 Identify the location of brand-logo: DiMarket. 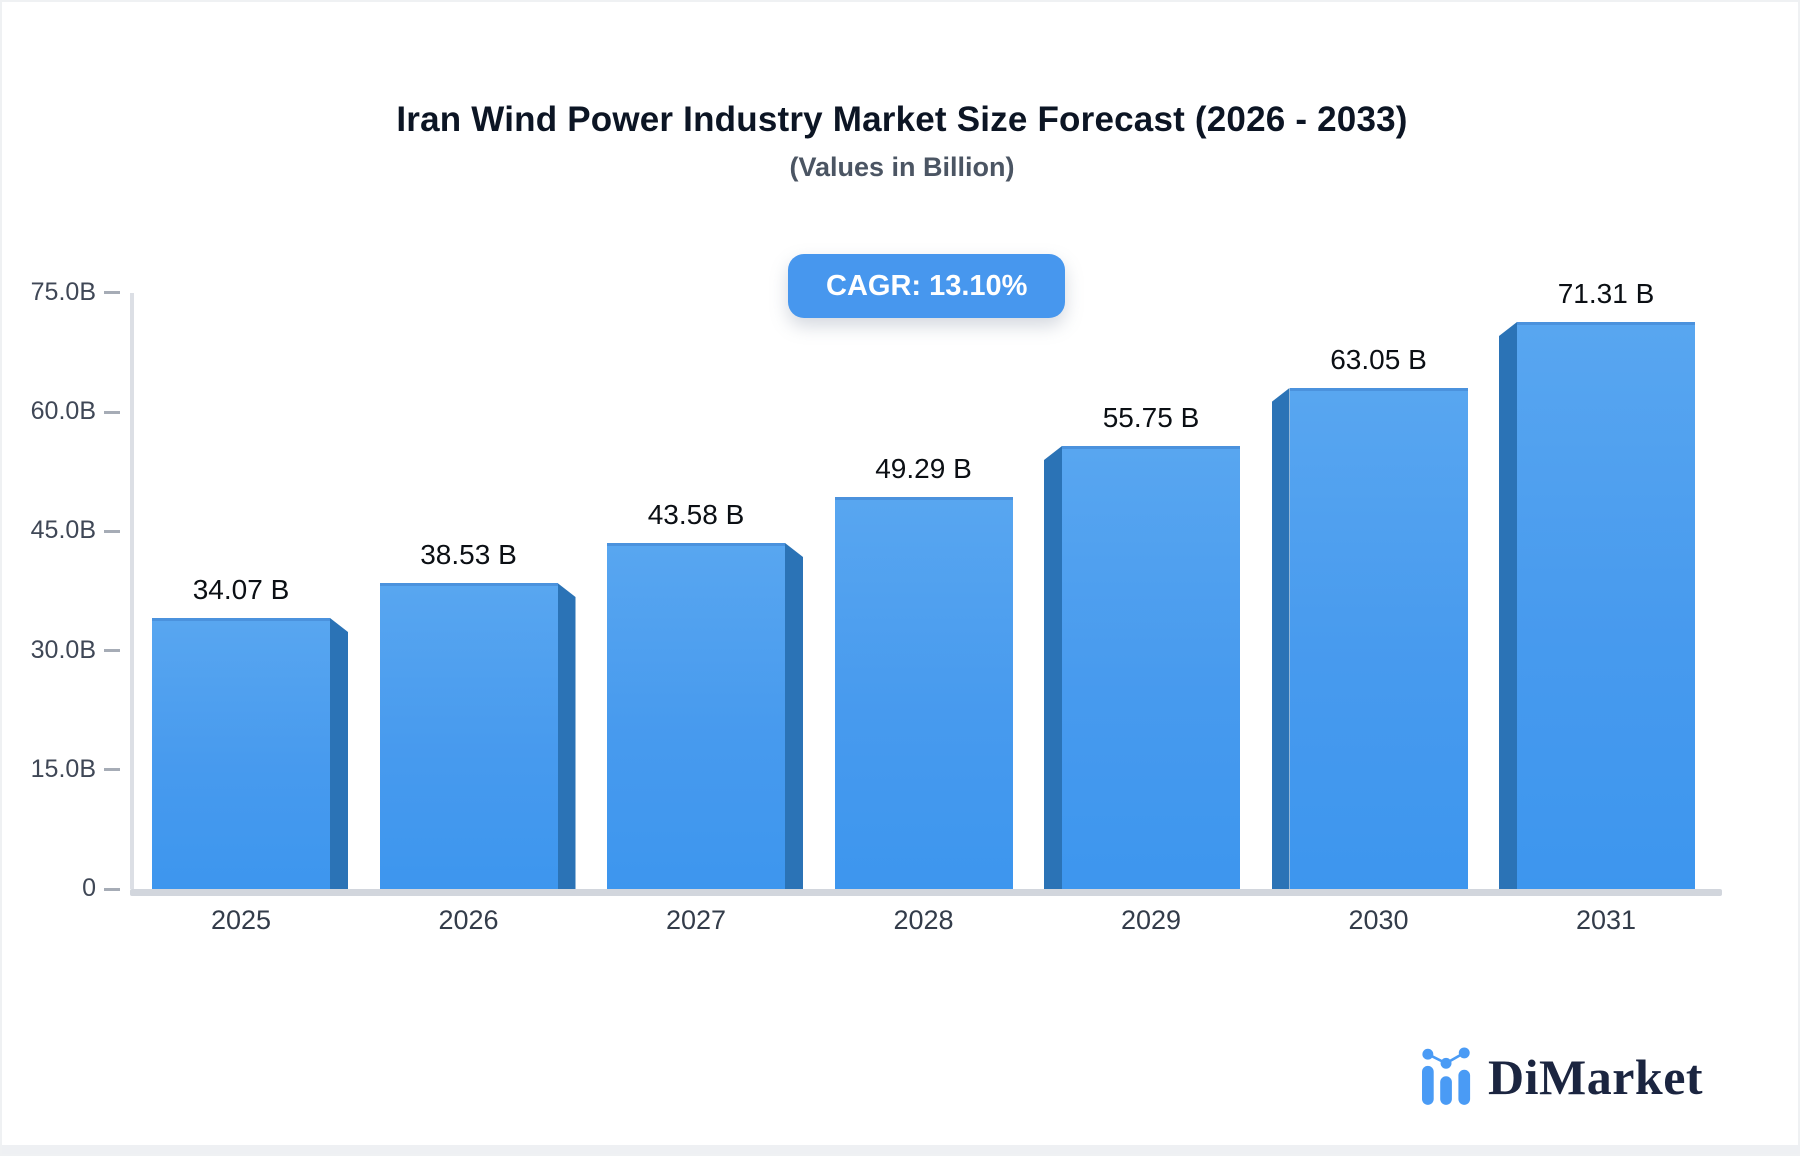
(1582, 1077).